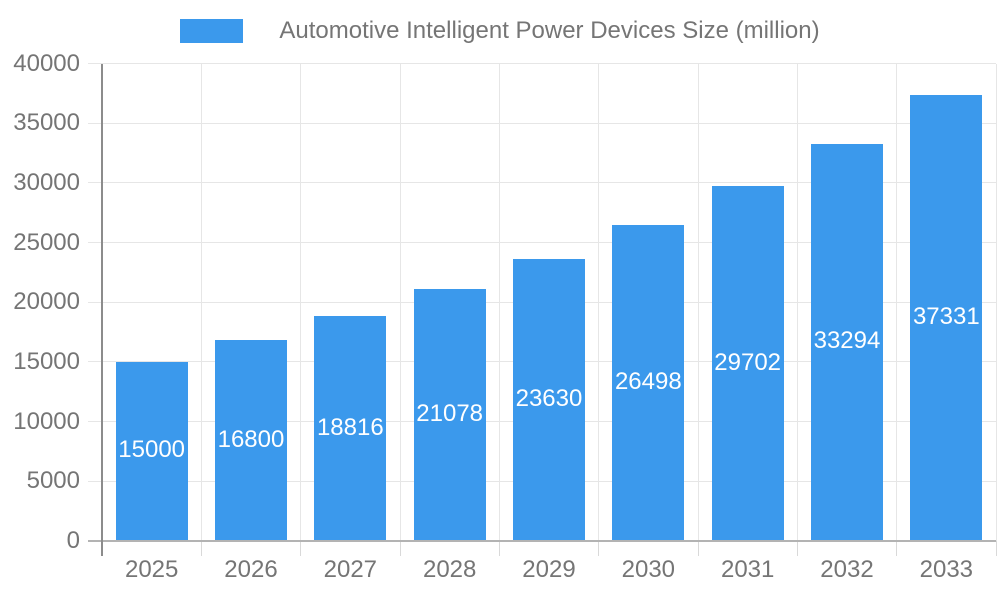  I want to click on x-tick-label: 2033, so click(946, 569).